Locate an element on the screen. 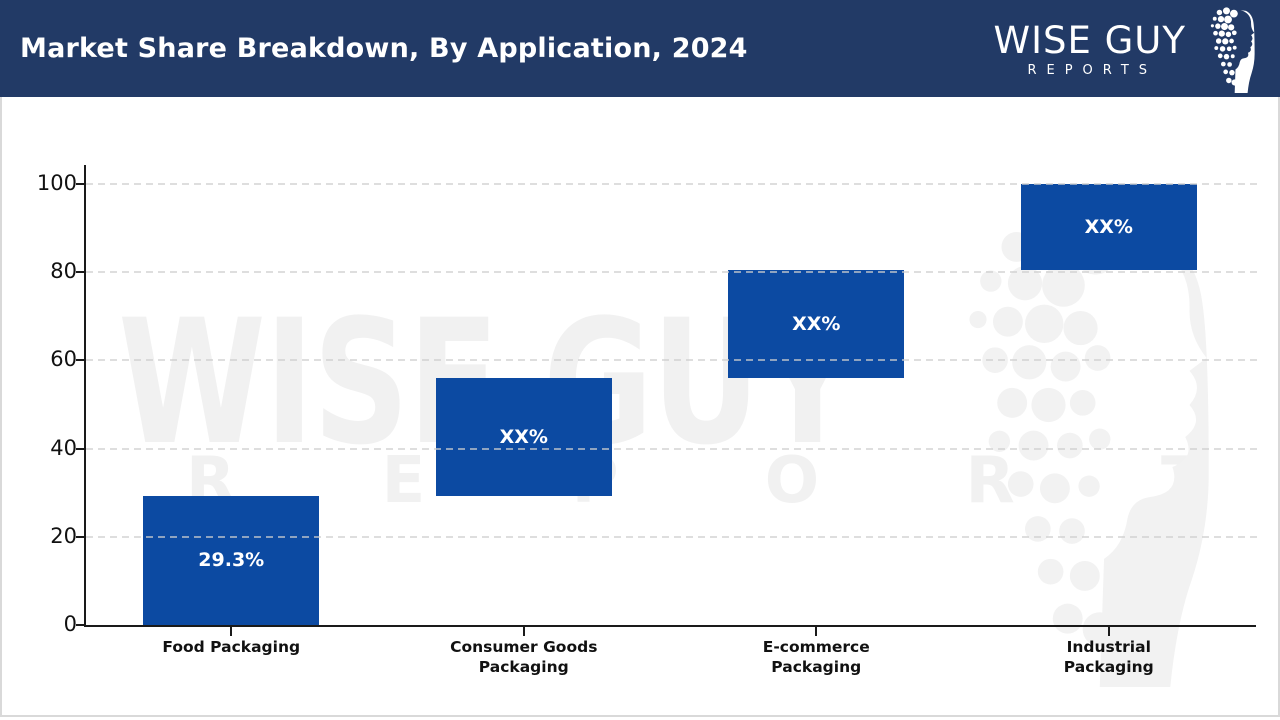 Image resolution: width=1280 pixels, height=720 pixels. x-tick-label-line: Consumer Goods is located at coordinates (524, 647).